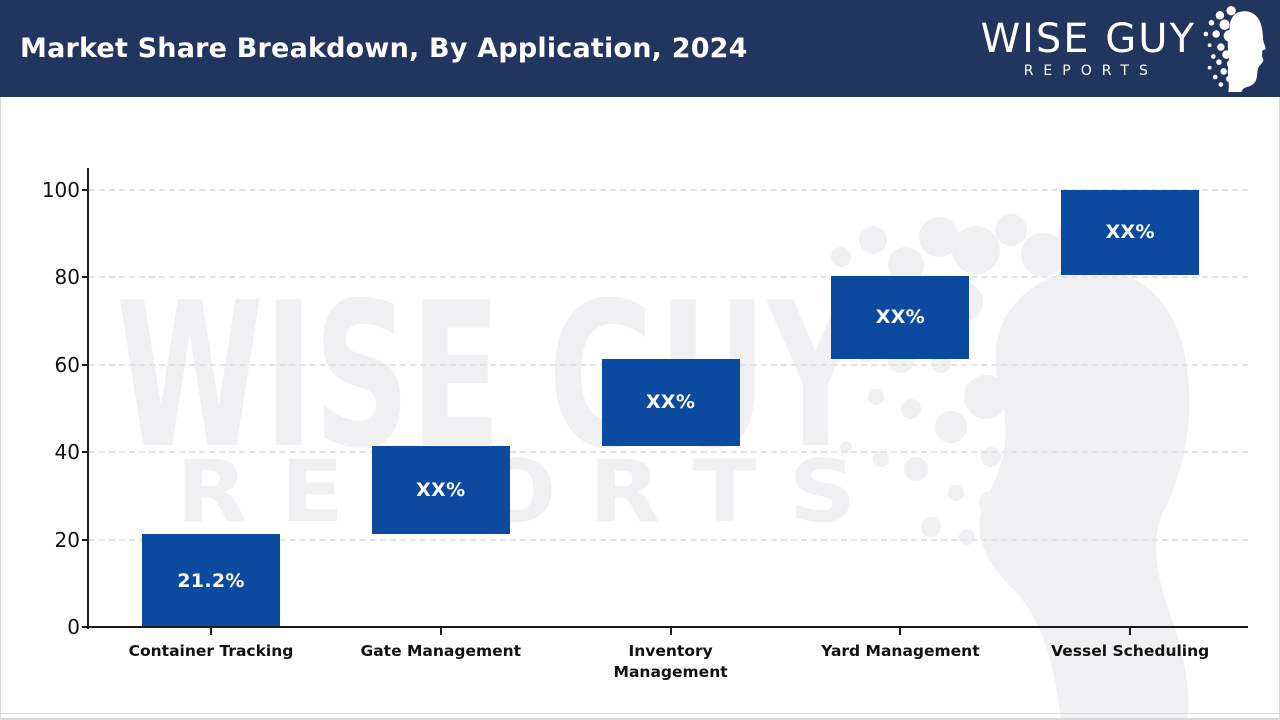  What do you see at coordinates (60, 190) in the screenshot?
I see `y-tick-label: 100` at bounding box center [60, 190].